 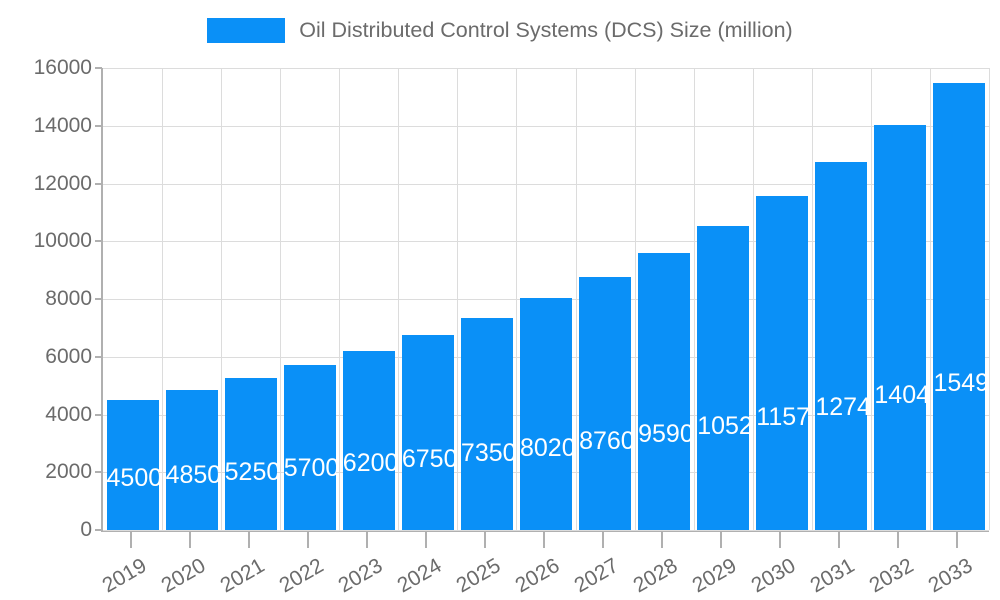 I want to click on bar-2033: 15490, so click(x=959, y=306).